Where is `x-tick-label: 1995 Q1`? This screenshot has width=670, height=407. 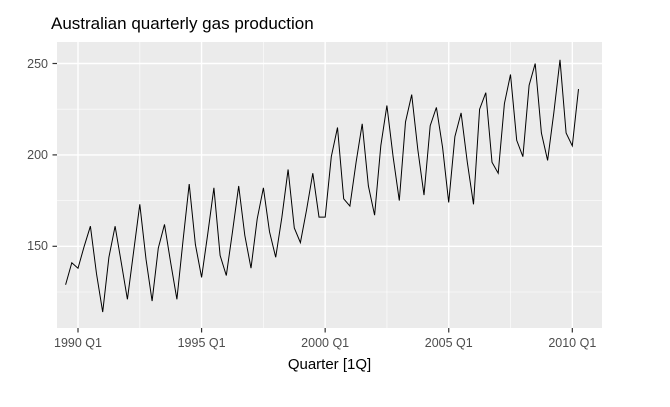
x-tick-label: 1995 Q1 is located at coordinates (201, 343).